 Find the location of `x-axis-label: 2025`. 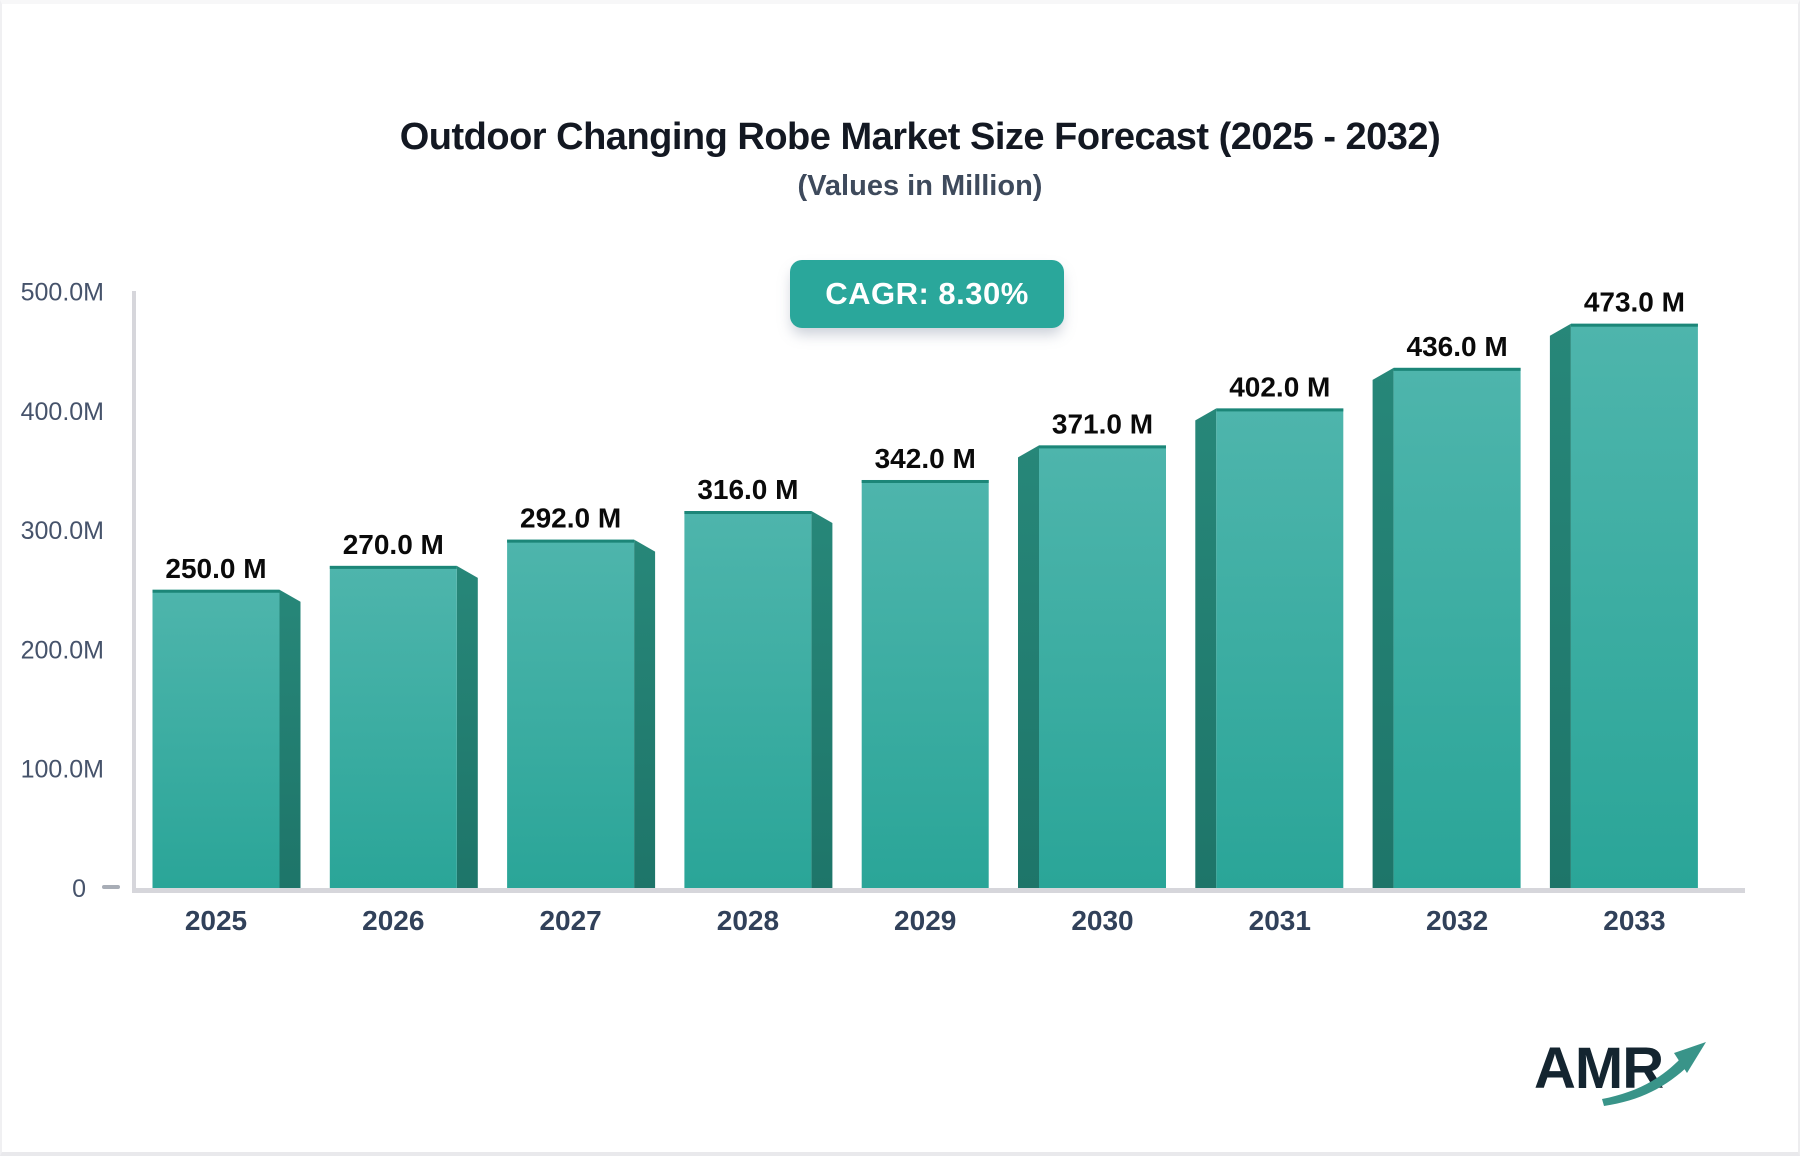

x-axis-label: 2025 is located at coordinates (216, 920).